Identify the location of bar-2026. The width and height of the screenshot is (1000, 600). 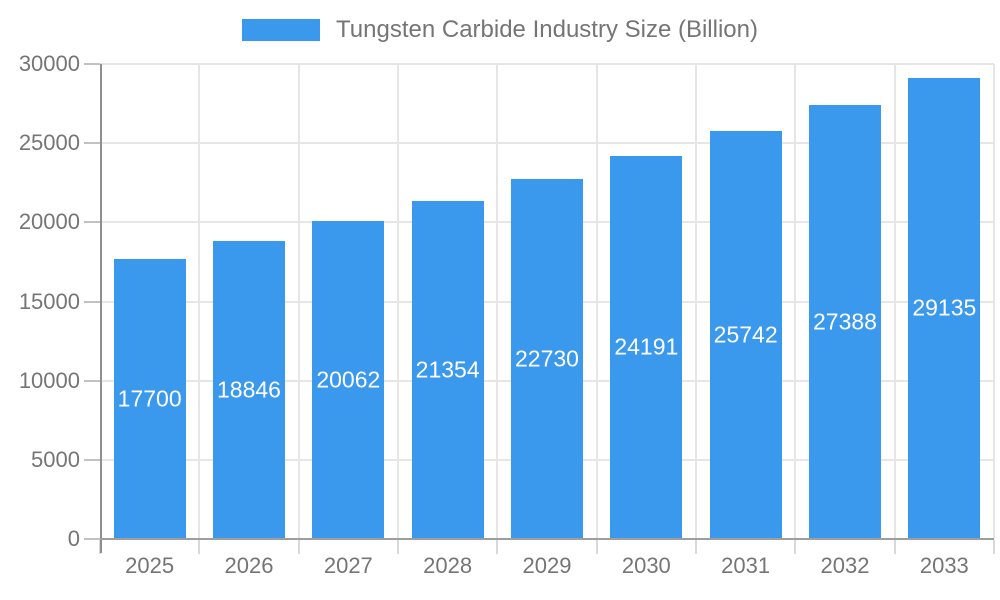
(249, 389).